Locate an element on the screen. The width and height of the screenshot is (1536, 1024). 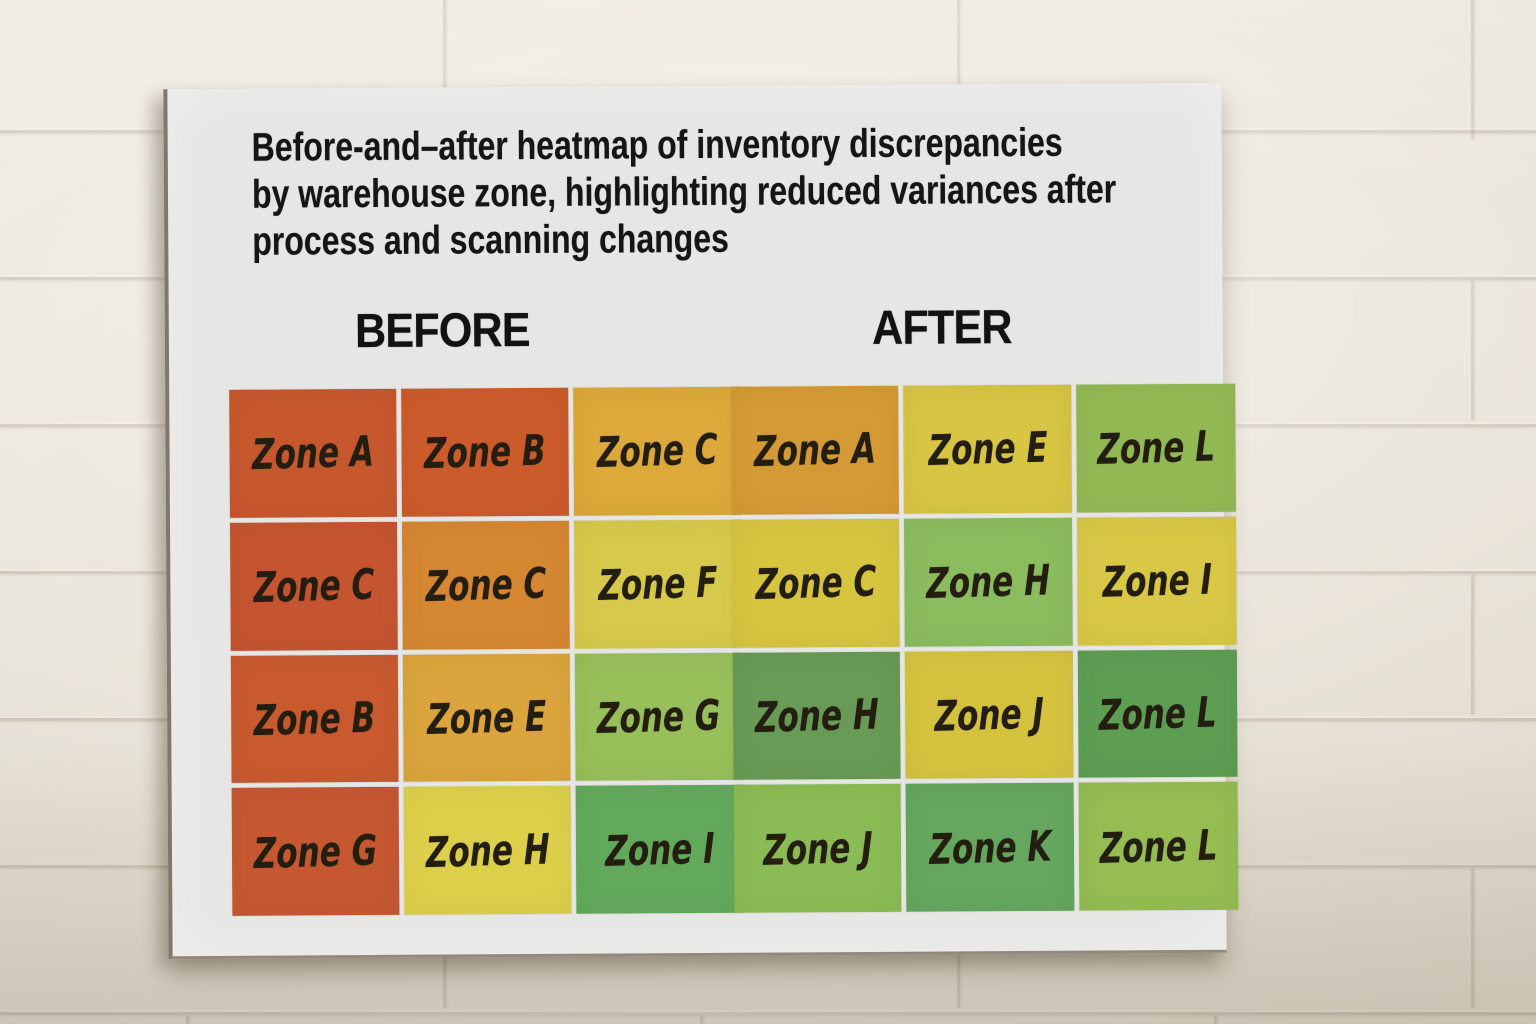
mortar-line-horizontal is located at coordinates (768, 1013).